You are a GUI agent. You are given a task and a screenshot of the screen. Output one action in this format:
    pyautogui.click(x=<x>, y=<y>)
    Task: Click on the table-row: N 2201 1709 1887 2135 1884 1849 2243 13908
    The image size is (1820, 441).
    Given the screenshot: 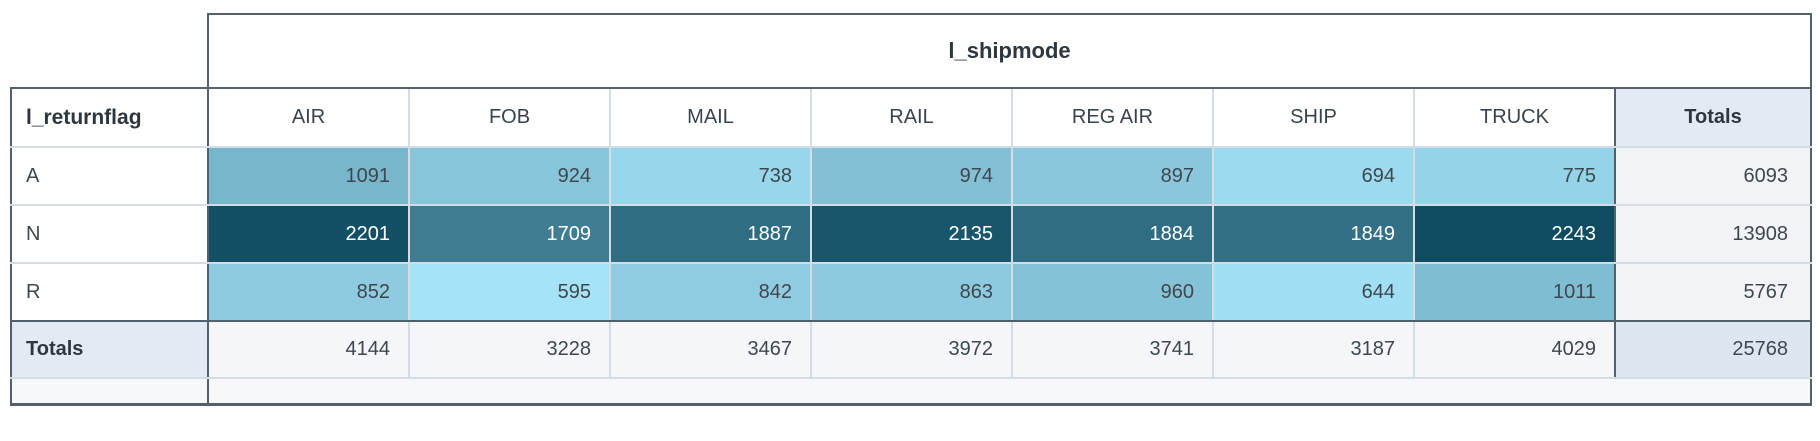 What is the action you would take?
    pyautogui.click(x=911, y=234)
    